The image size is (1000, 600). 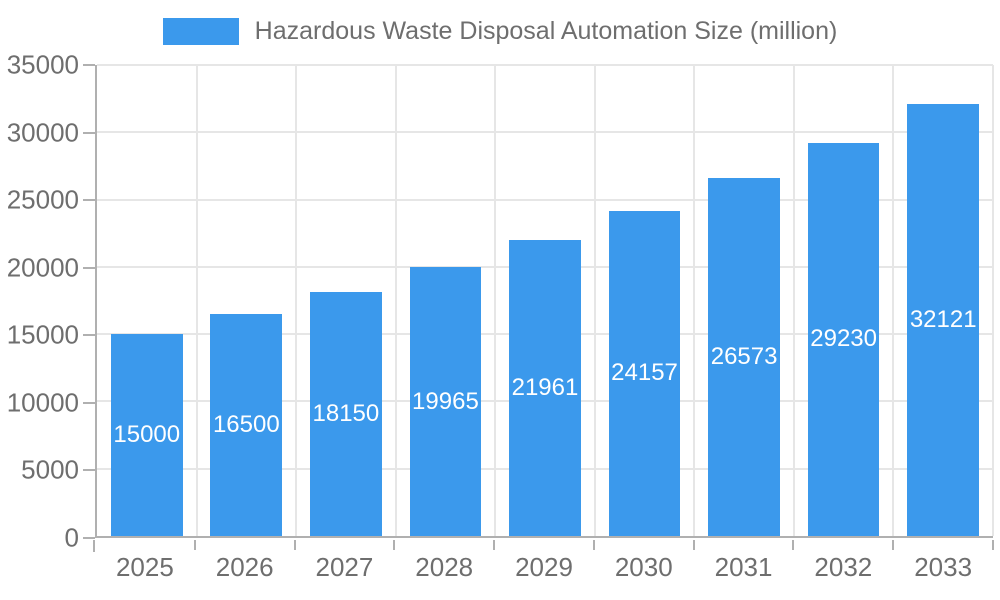 I want to click on x-tick-label: 2026, so click(x=244, y=567).